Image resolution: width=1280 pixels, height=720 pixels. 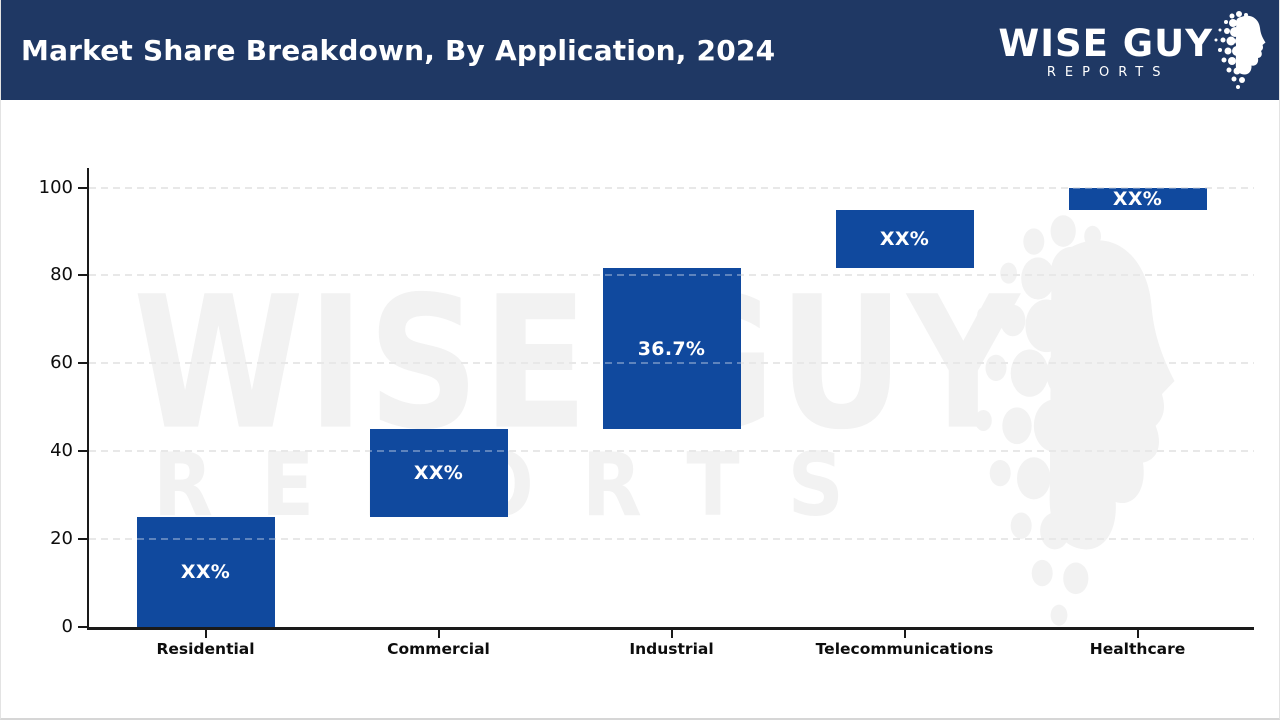 I want to click on bar-healthcare: XX%, so click(x=1137, y=198).